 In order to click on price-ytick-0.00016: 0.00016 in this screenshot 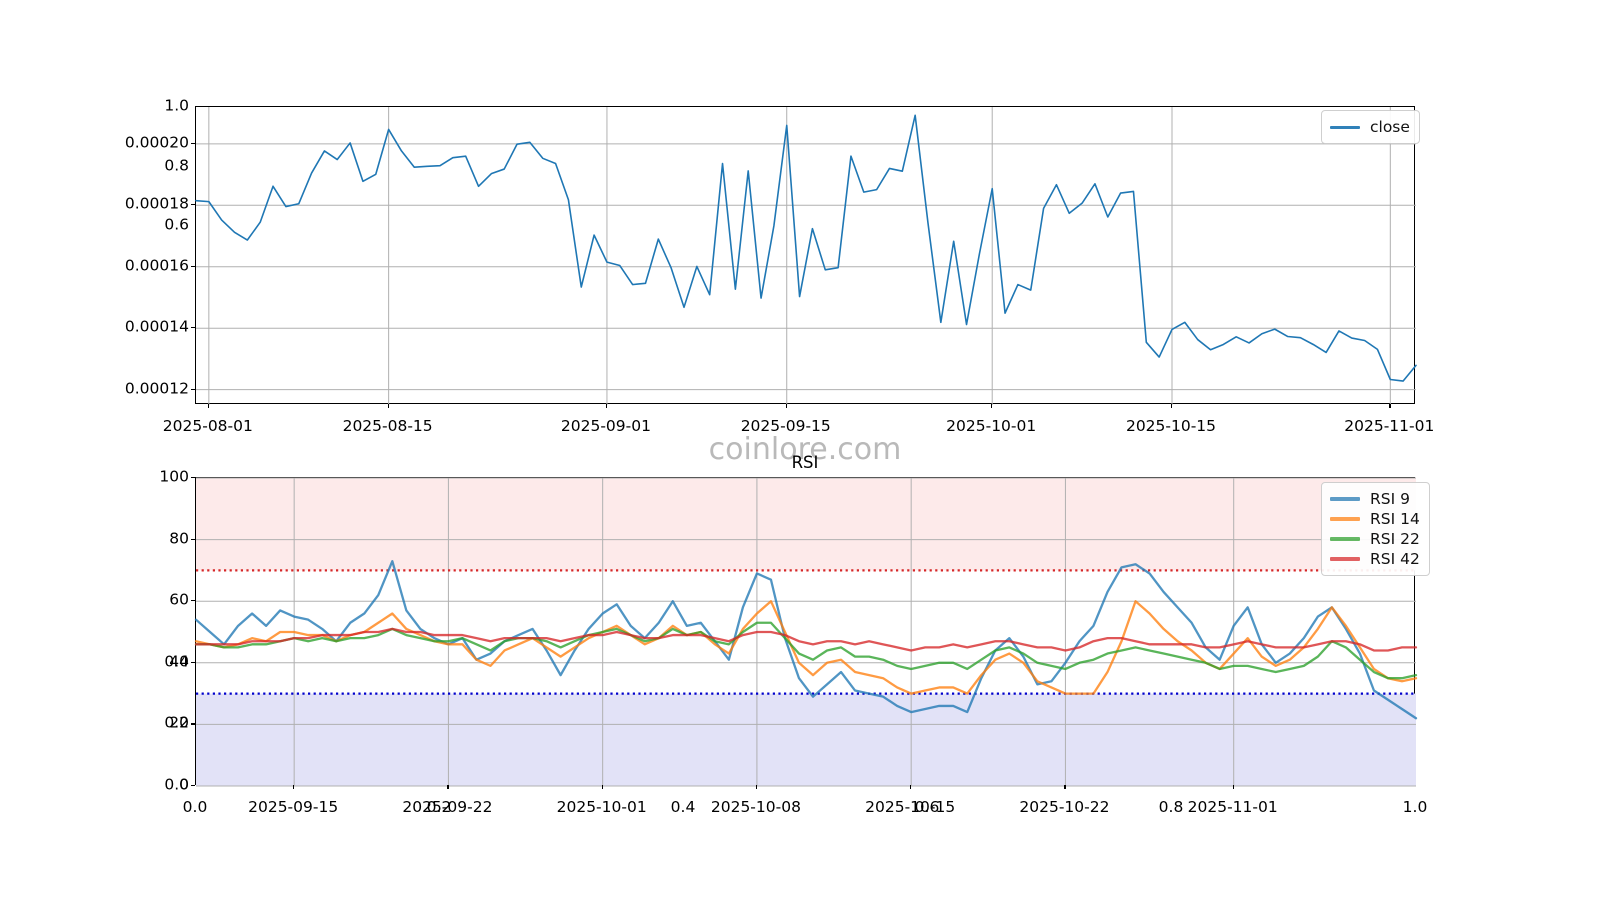, I will do `click(156, 265)`.